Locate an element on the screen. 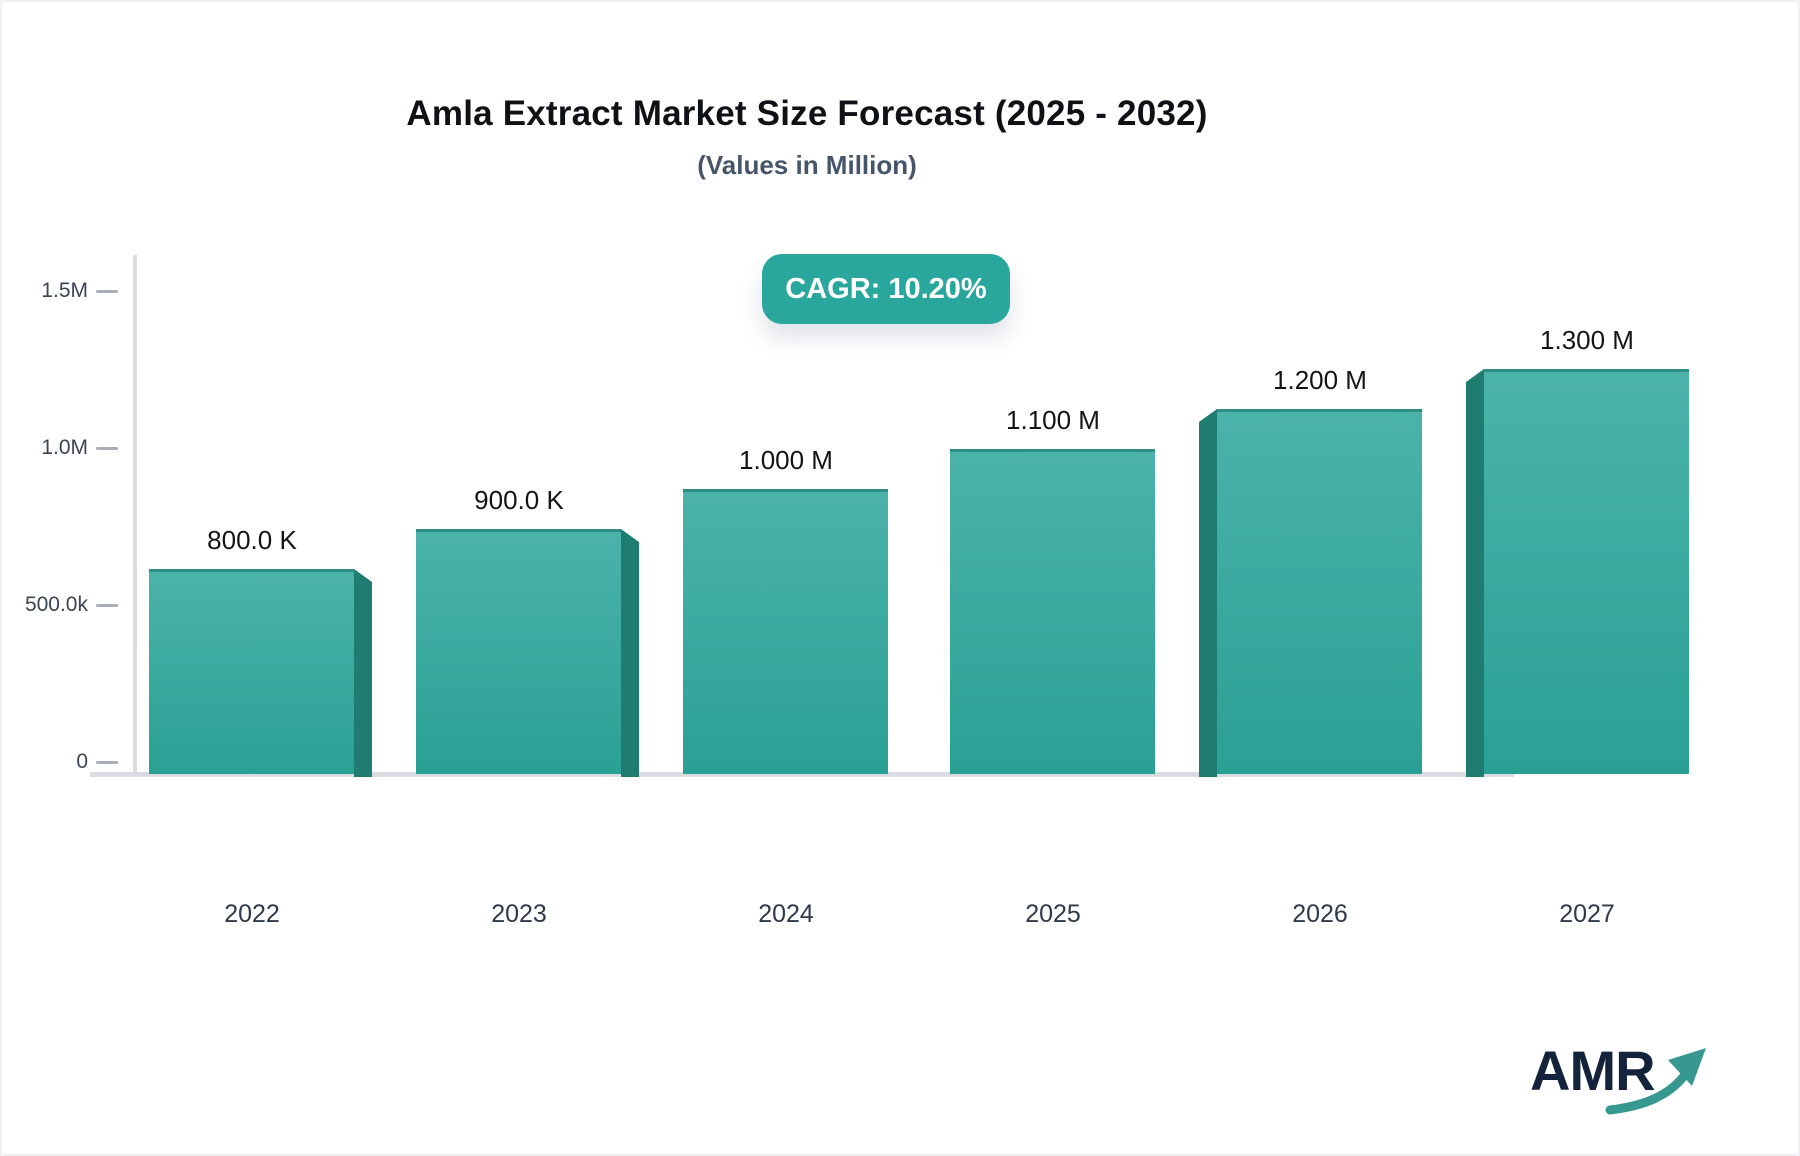  y-tick-label-1.0M: 1.0M is located at coordinates (64, 447).